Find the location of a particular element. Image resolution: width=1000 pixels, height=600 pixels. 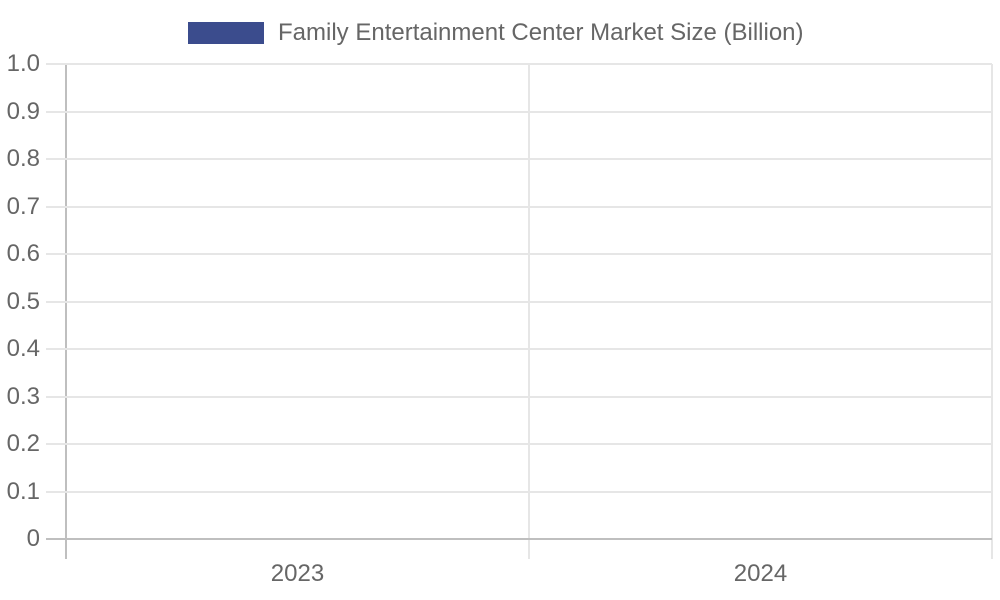

y-tick-label: 0.2 is located at coordinates (23, 443).